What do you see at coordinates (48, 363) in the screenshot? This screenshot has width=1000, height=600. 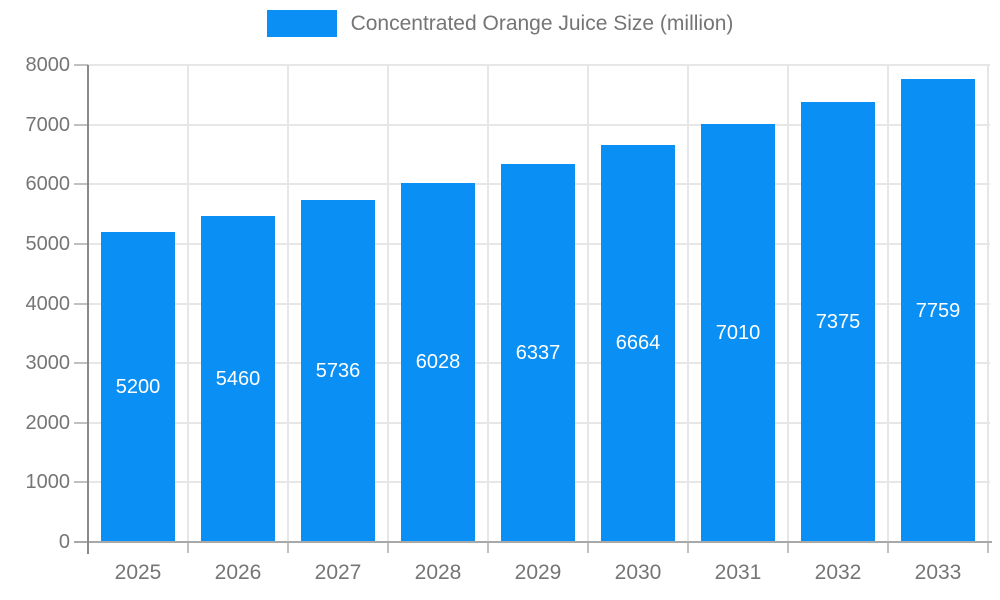 I see `y-axis-label: 3000` at bounding box center [48, 363].